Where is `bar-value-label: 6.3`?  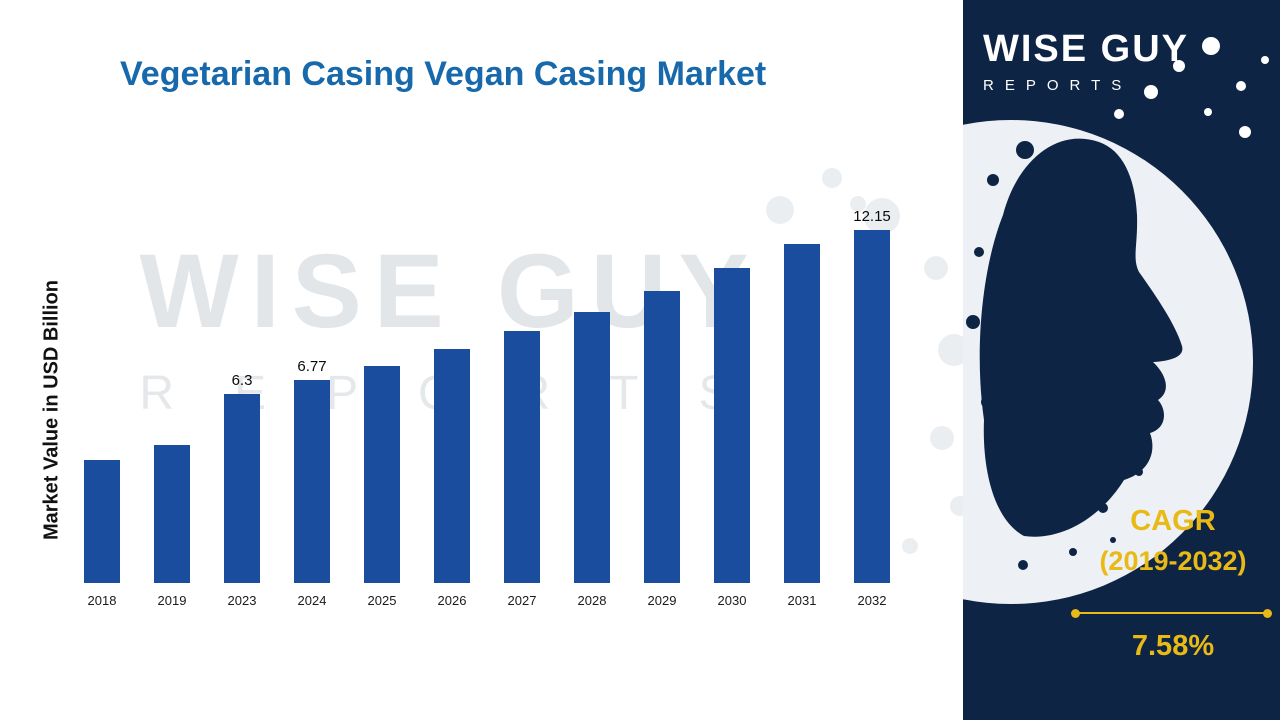
bar-value-label: 6.3 is located at coordinates (242, 380).